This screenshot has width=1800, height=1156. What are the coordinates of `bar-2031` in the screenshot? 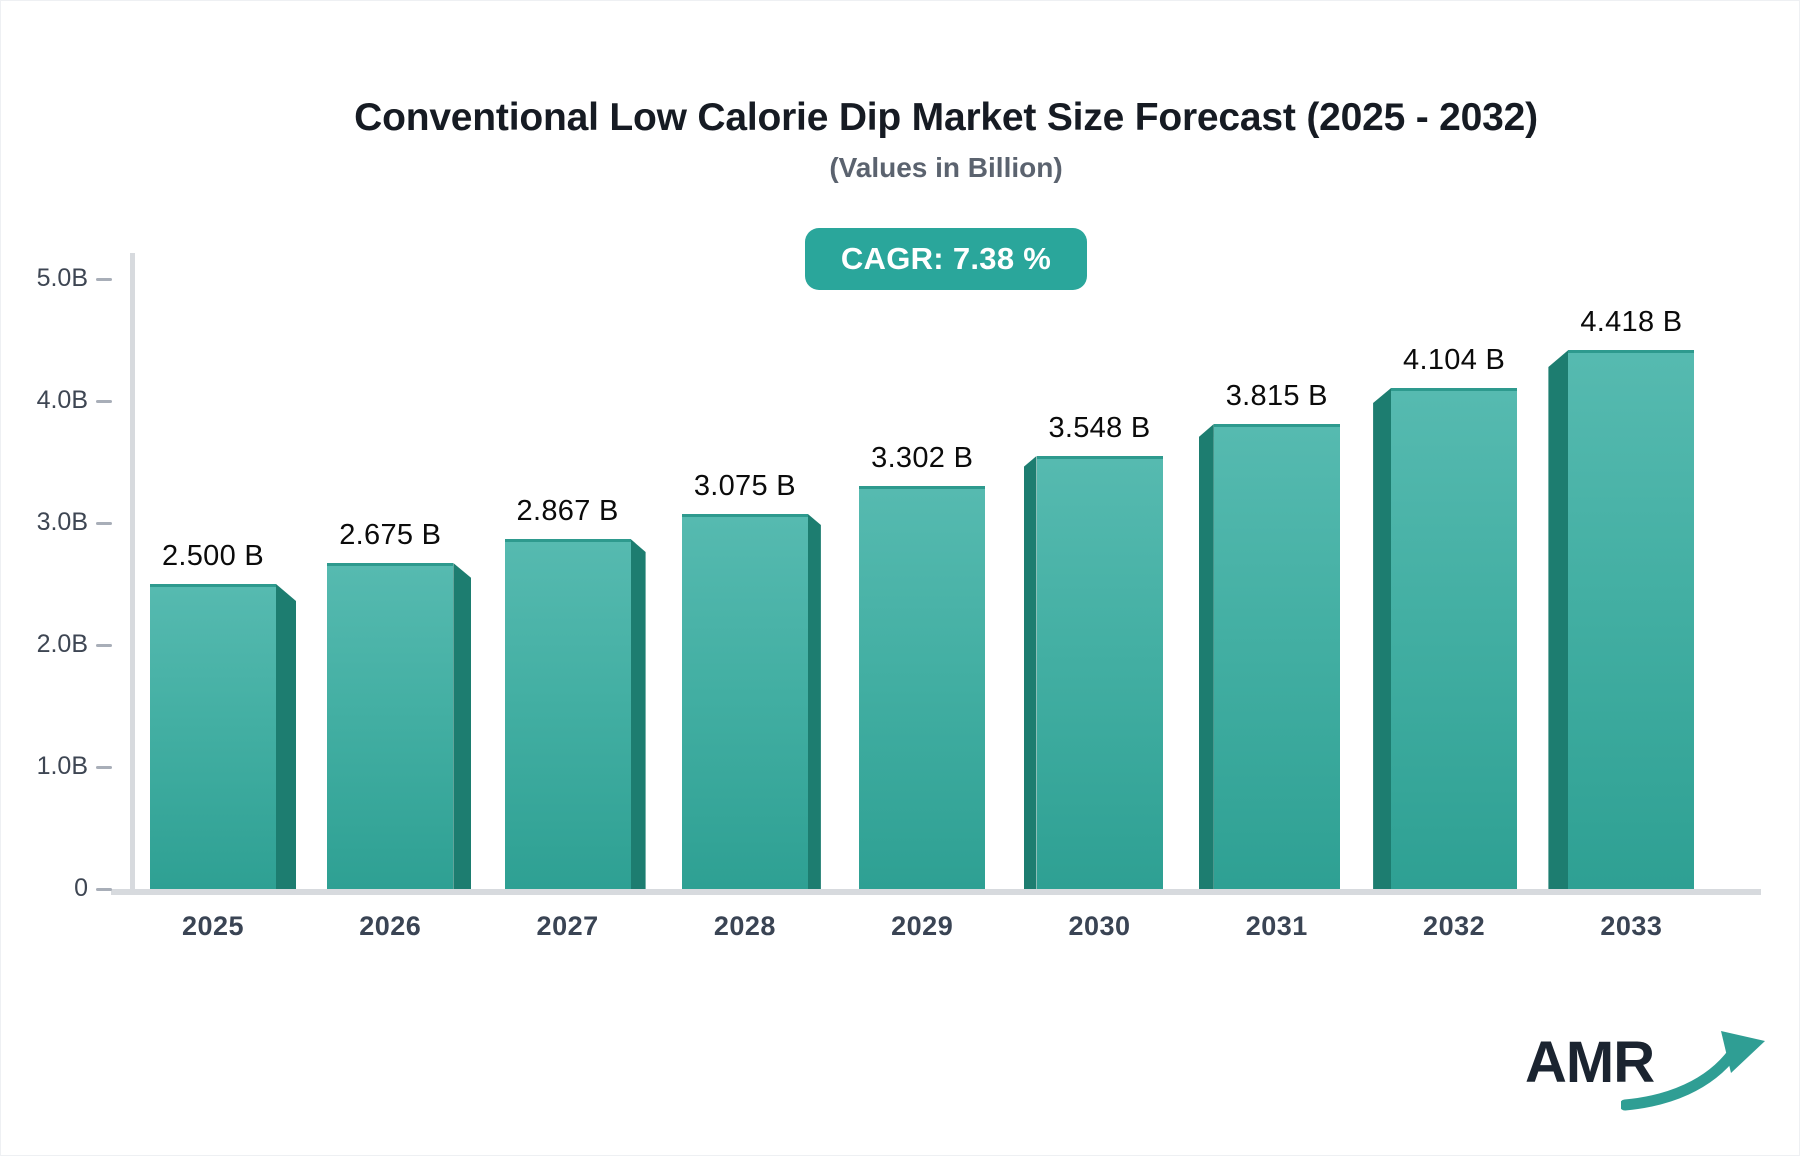 It's located at (1276, 656).